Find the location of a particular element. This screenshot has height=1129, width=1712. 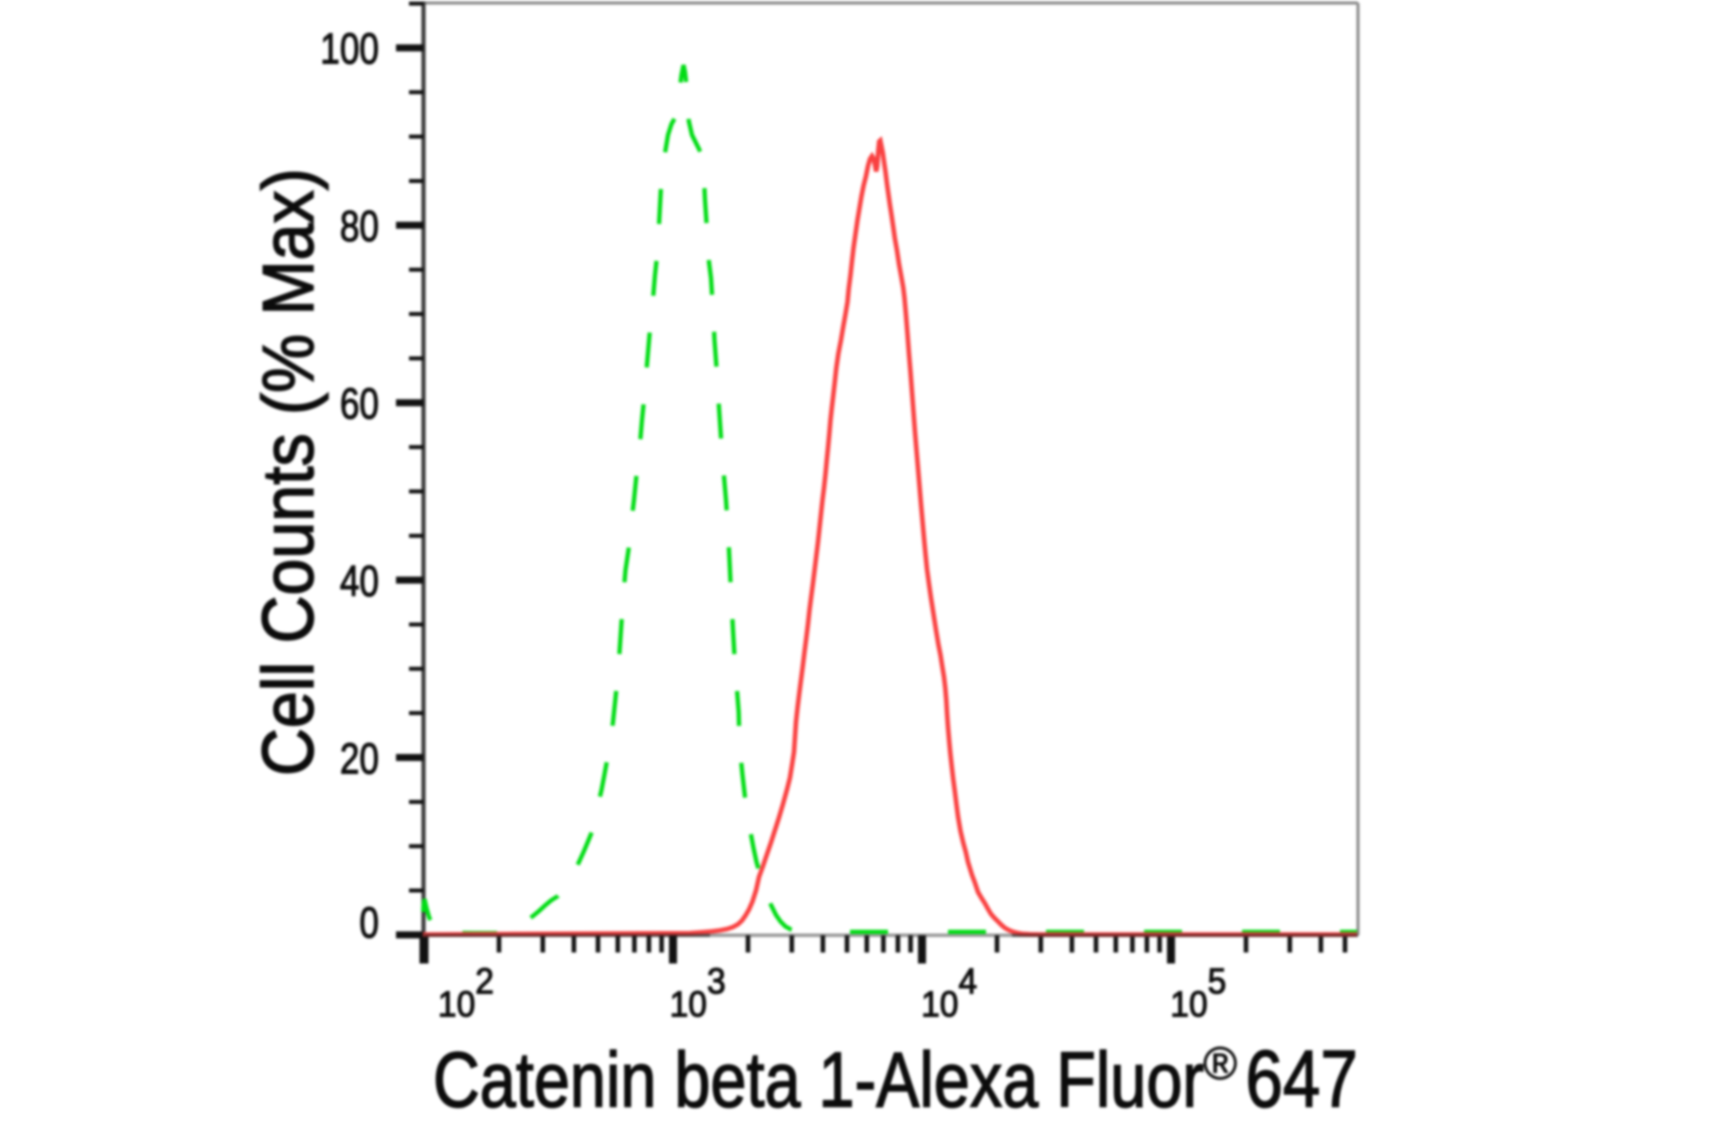

svg-text: 40 is located at coordinates (359, 581).